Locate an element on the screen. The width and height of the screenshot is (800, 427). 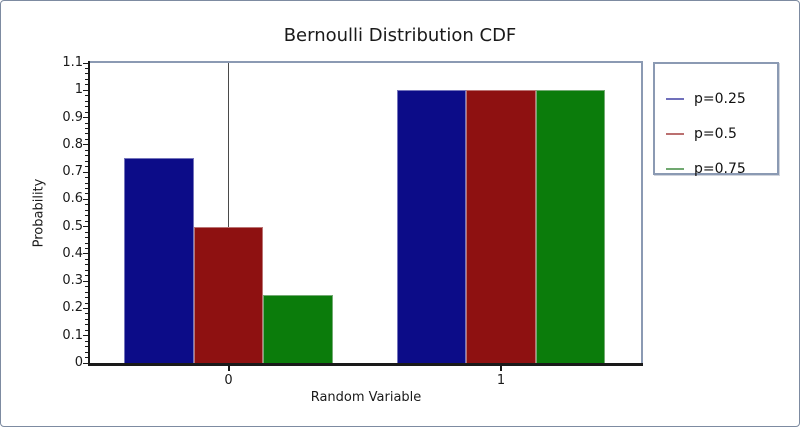
y-tick-label: 0.3 is located at coordinates (72, 281).